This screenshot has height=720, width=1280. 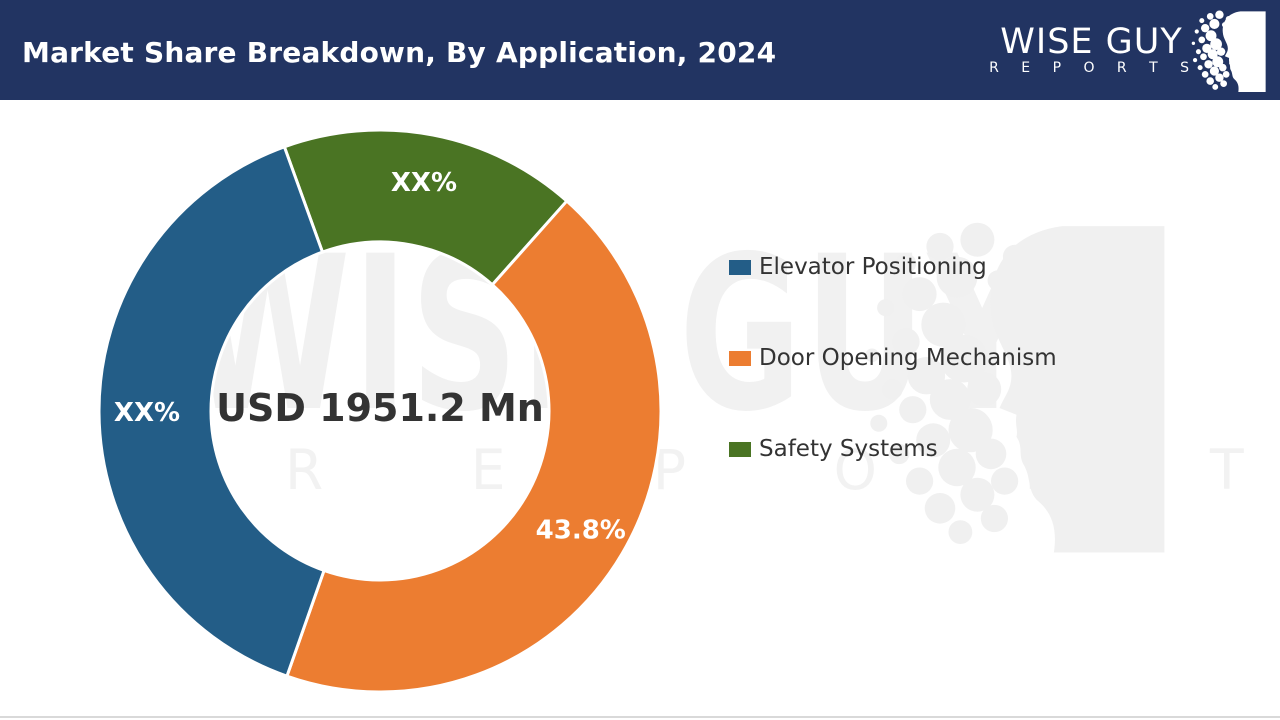 I want to click on donut-segment-safety-systems, so click(x=425, y=207).